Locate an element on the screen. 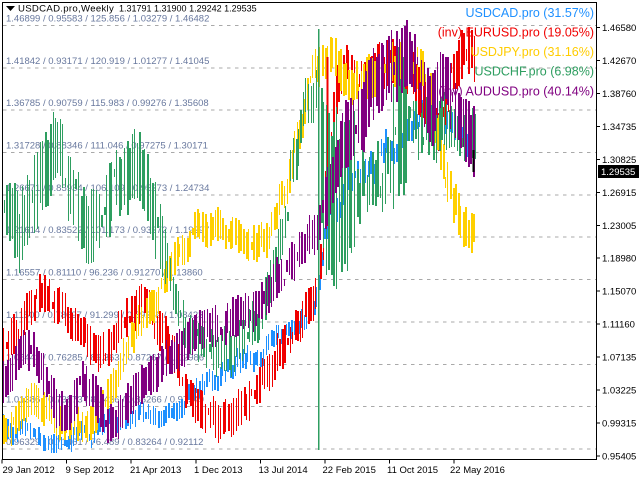 The height and width of the screenshot is (480, 640). svg-text: 1.30825 is located at coordinates (619, 160).